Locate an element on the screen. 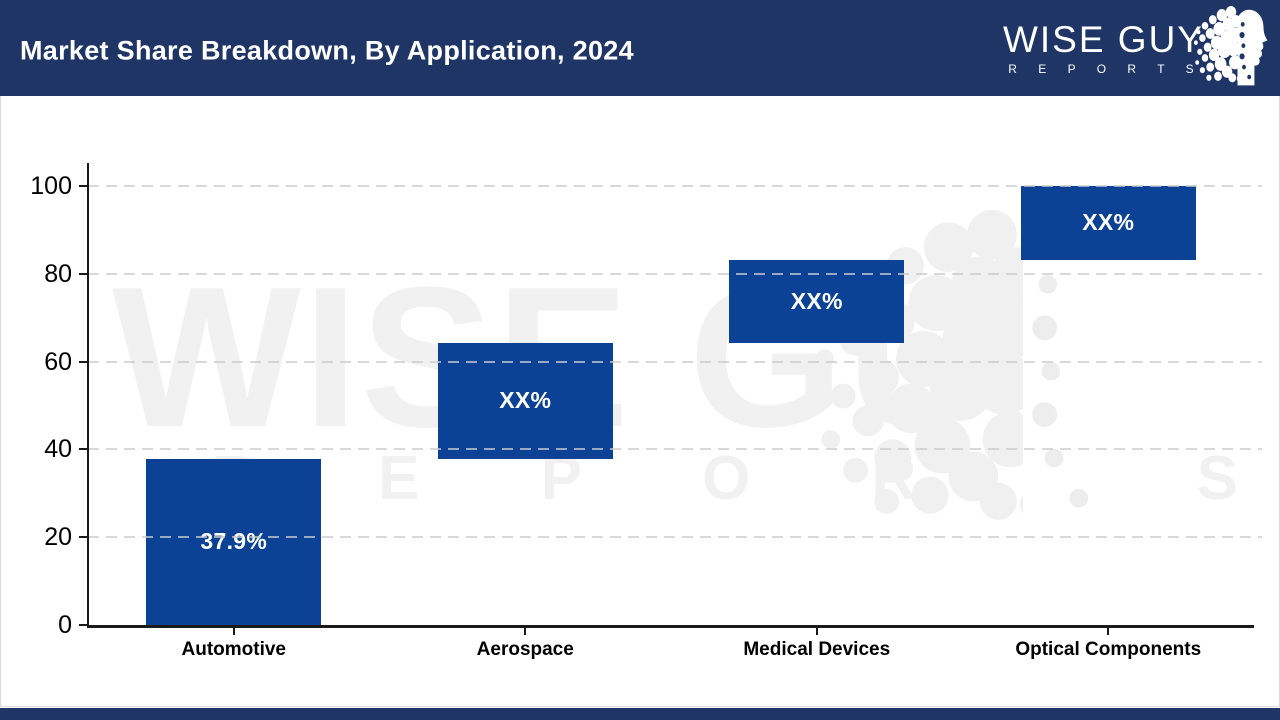 The image size is (1280, 720). bar-optical-components: XX% is located at coordinates (1108, 223).